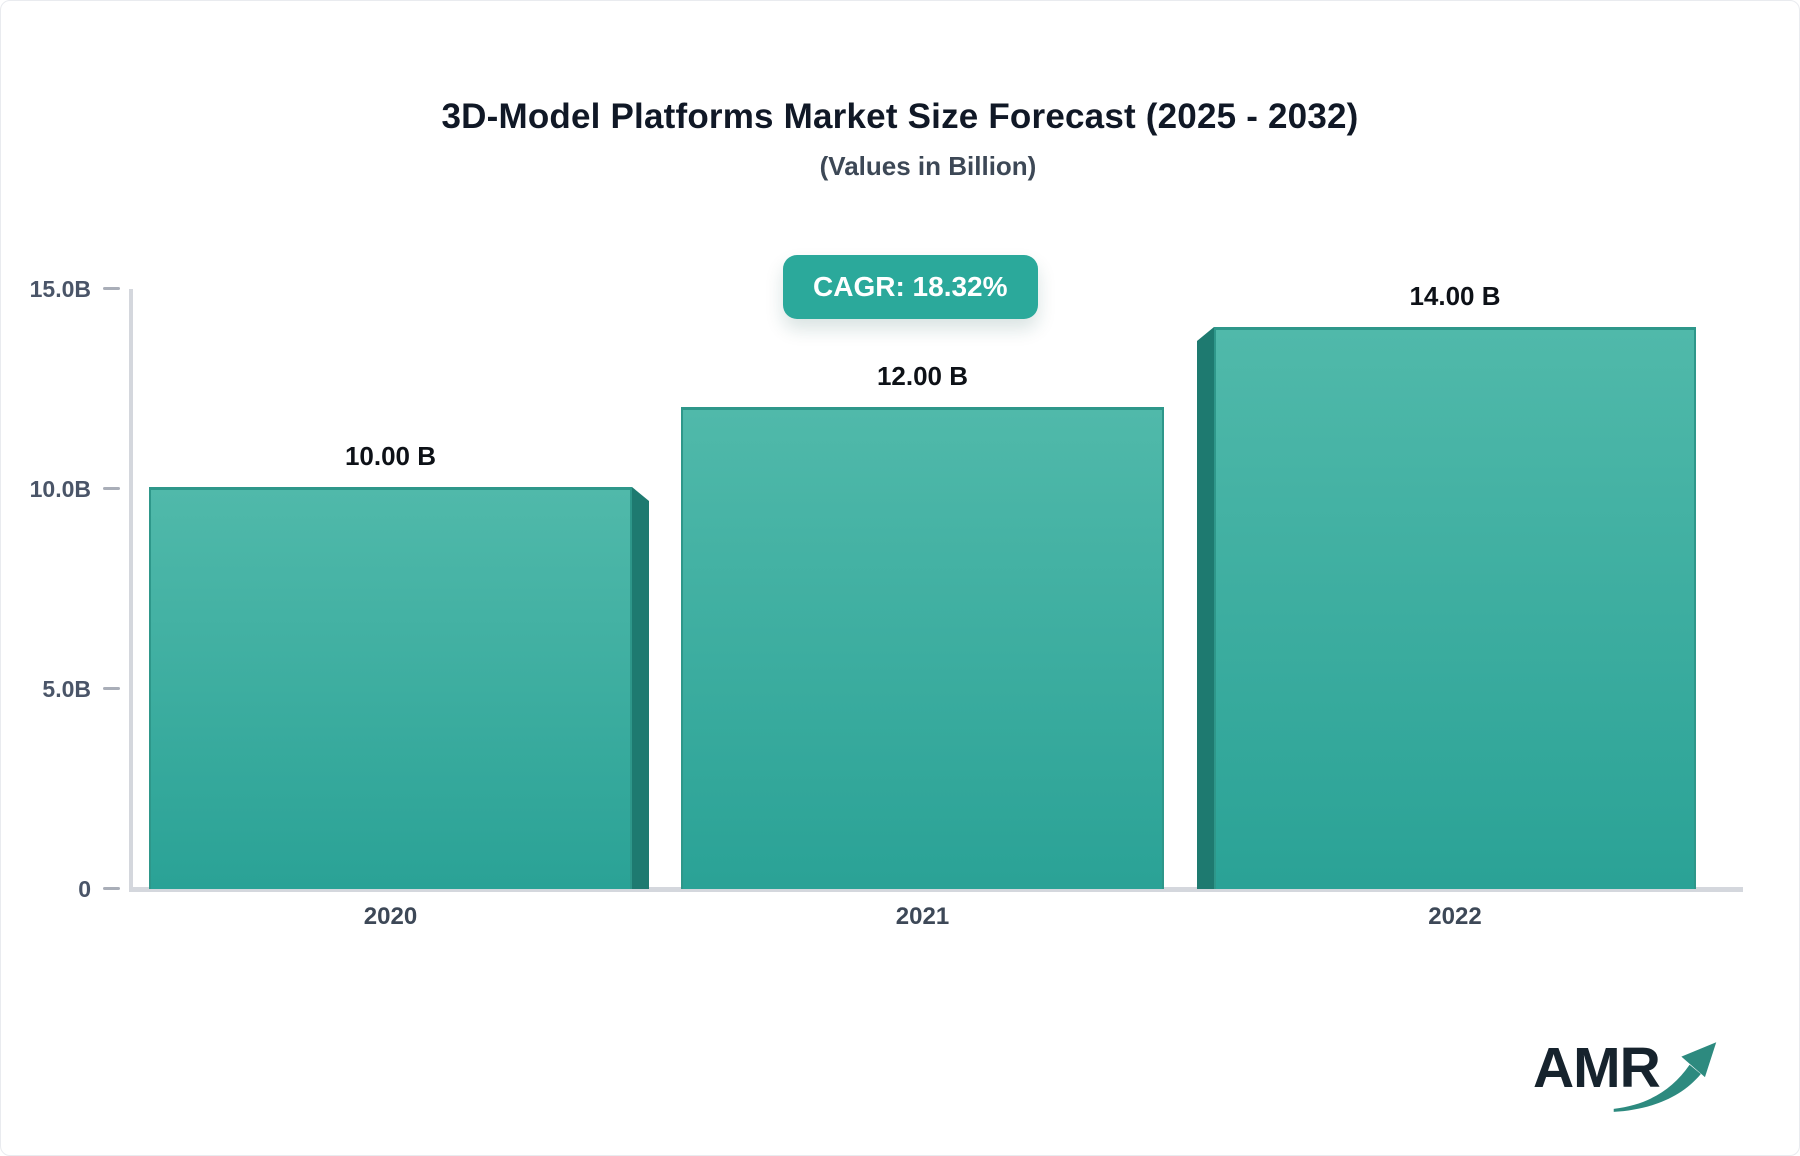 The width and height of the screenshot is (1800, 1156). What do you see at coordinates (60, 489) in the screenshot?
I see `y-tick-label-10.0B: 10.0B` at bounding box center [60, 489].